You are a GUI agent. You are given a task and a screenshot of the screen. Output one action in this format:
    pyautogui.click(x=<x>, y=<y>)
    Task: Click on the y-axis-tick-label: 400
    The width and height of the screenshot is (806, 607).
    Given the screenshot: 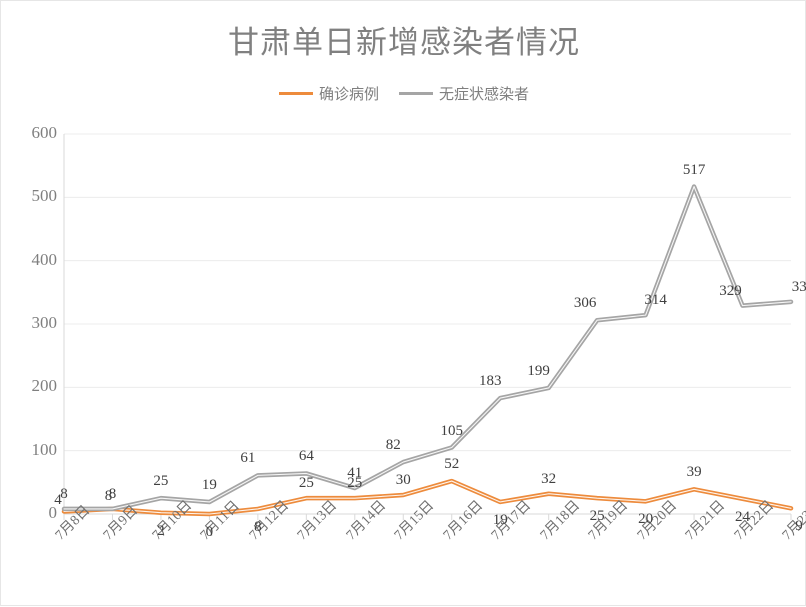 What is the action you would take?
    pyautogui.click(x=44, y=259)
    